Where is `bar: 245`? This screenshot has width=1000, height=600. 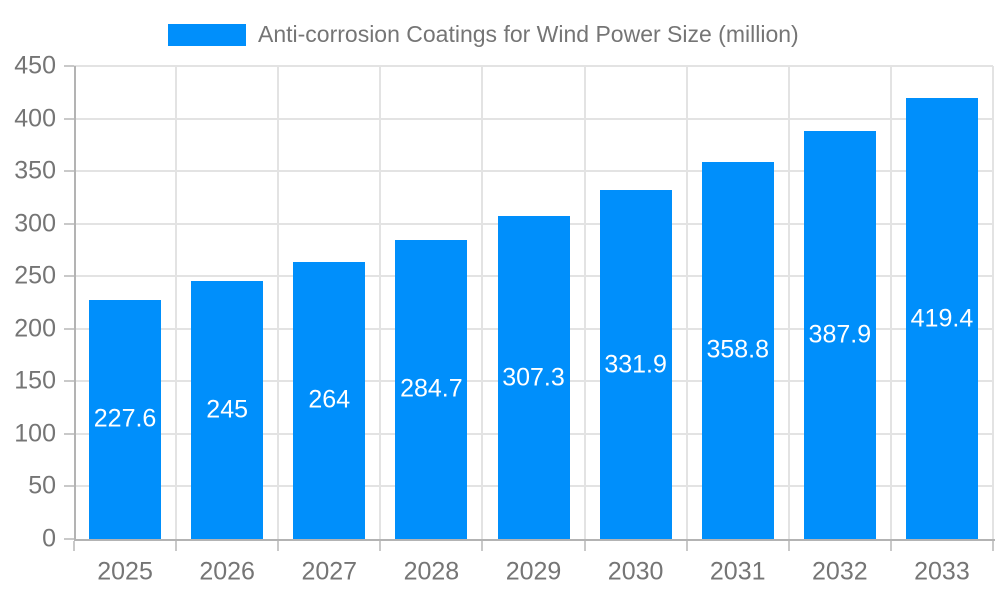
bar: 245 is located at coordinates (227, 410).